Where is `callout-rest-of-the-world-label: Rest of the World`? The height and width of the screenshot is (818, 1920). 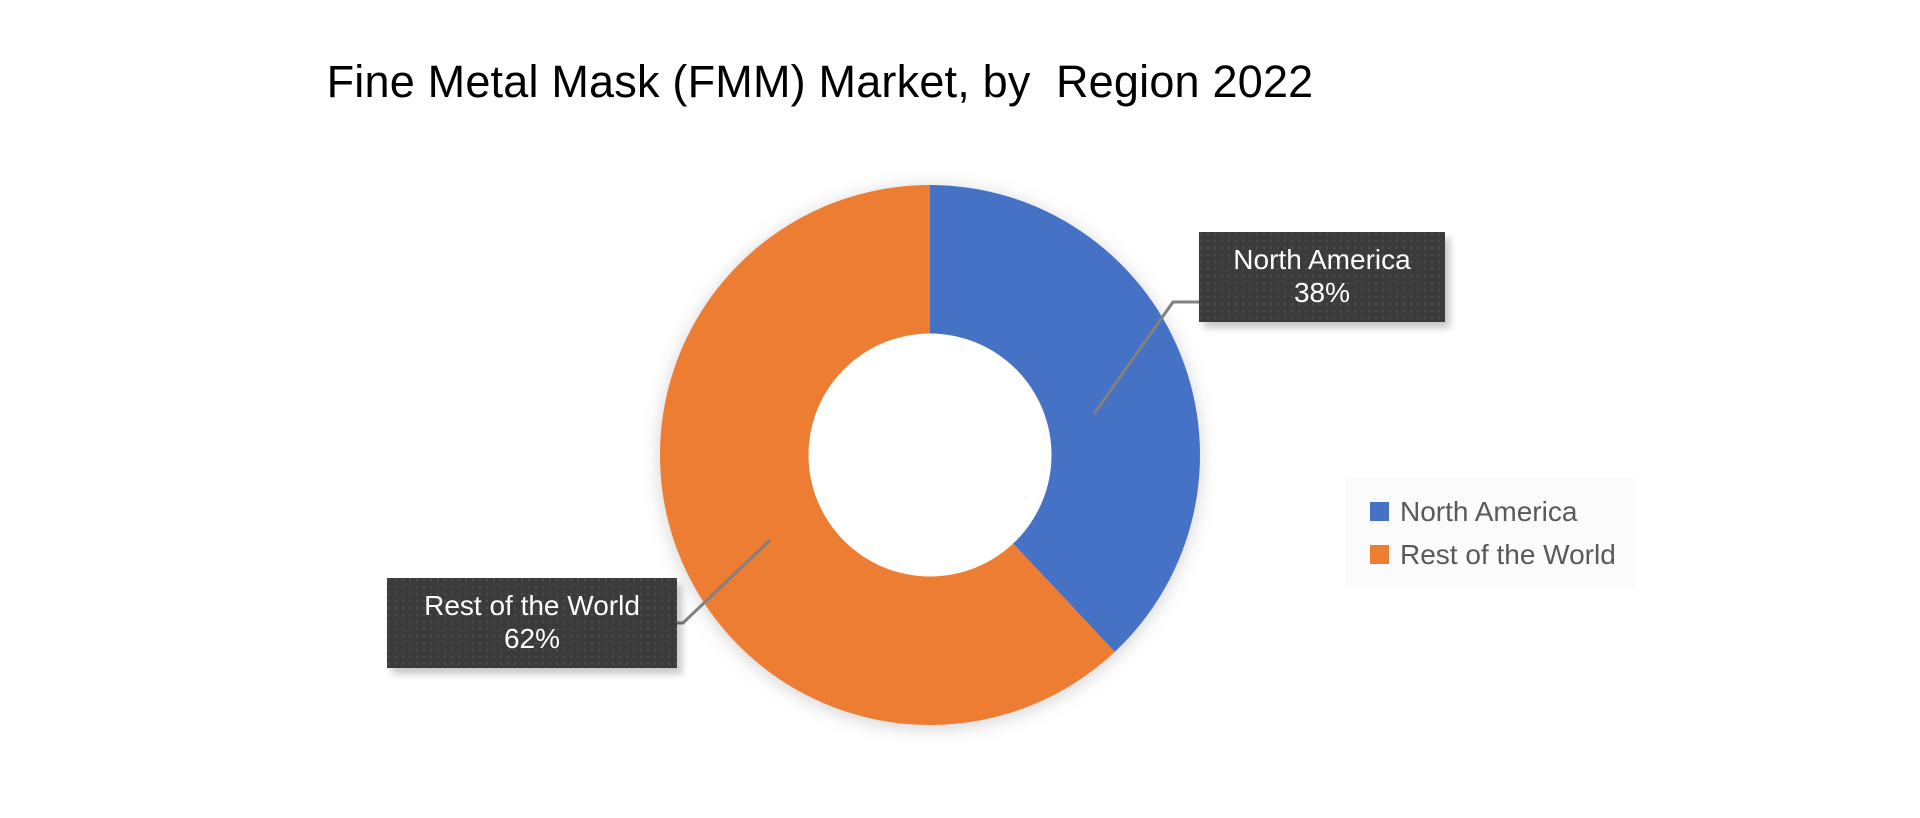
callout-rest-of-the-world-label: Rest of the World is located at coordinates (532, 605).